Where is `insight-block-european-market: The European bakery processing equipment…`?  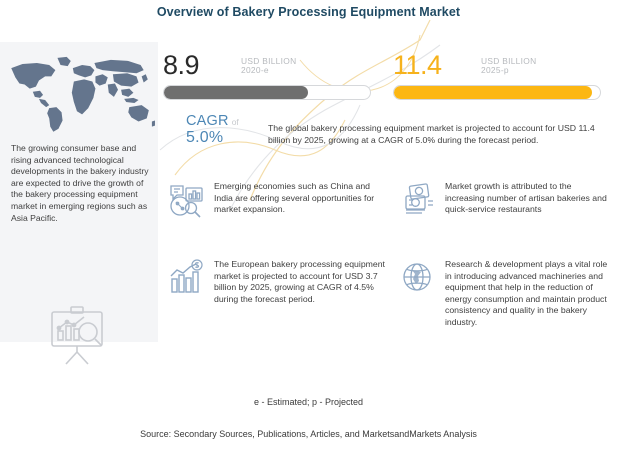
insight-block-european-market: The European bakery processing equipment… is located at coordinates (278, 281).